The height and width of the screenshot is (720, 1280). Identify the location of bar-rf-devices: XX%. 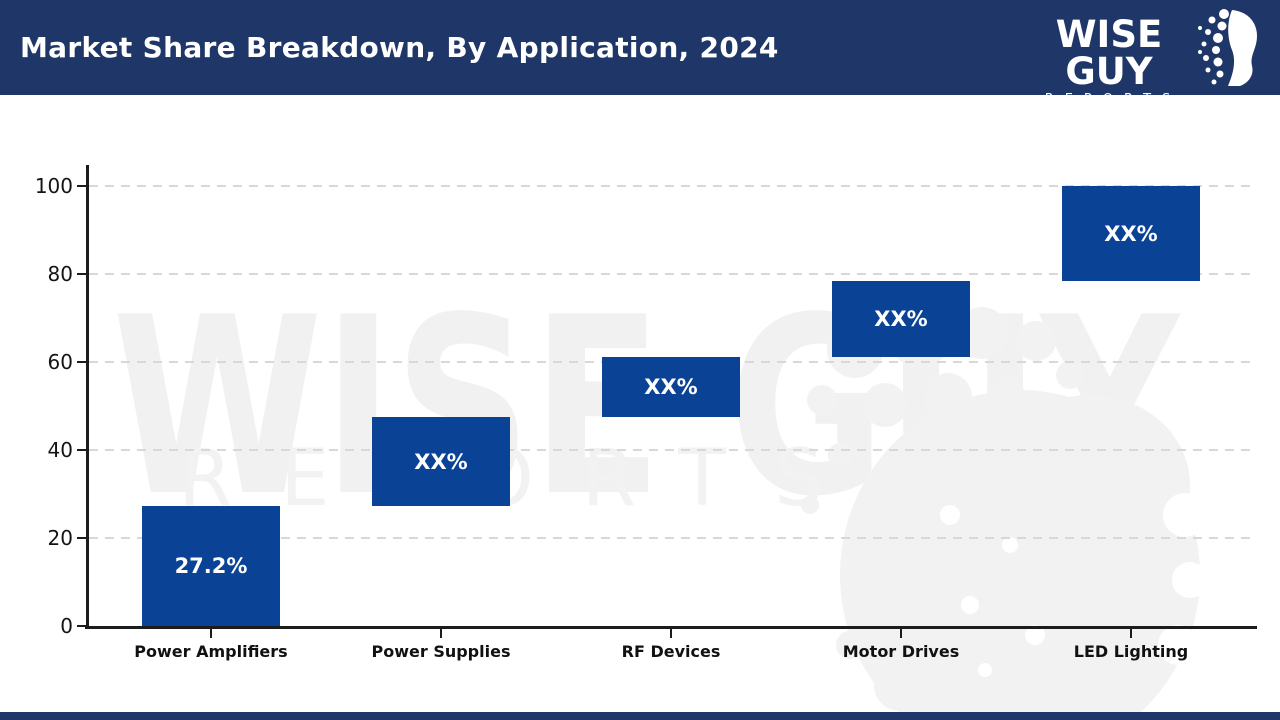
(671, 386).